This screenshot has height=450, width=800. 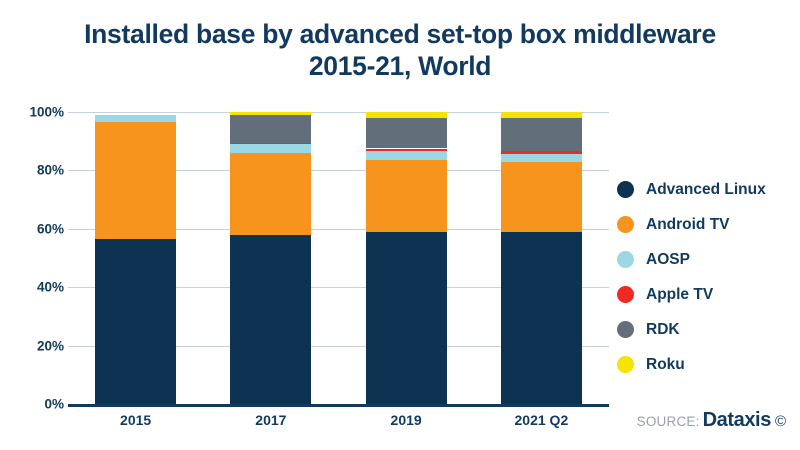 What do you see at coordinates (271, 420) in the screenshot?
I see `x-axis-tick-label: 2017` at bounding box center [271, 420].